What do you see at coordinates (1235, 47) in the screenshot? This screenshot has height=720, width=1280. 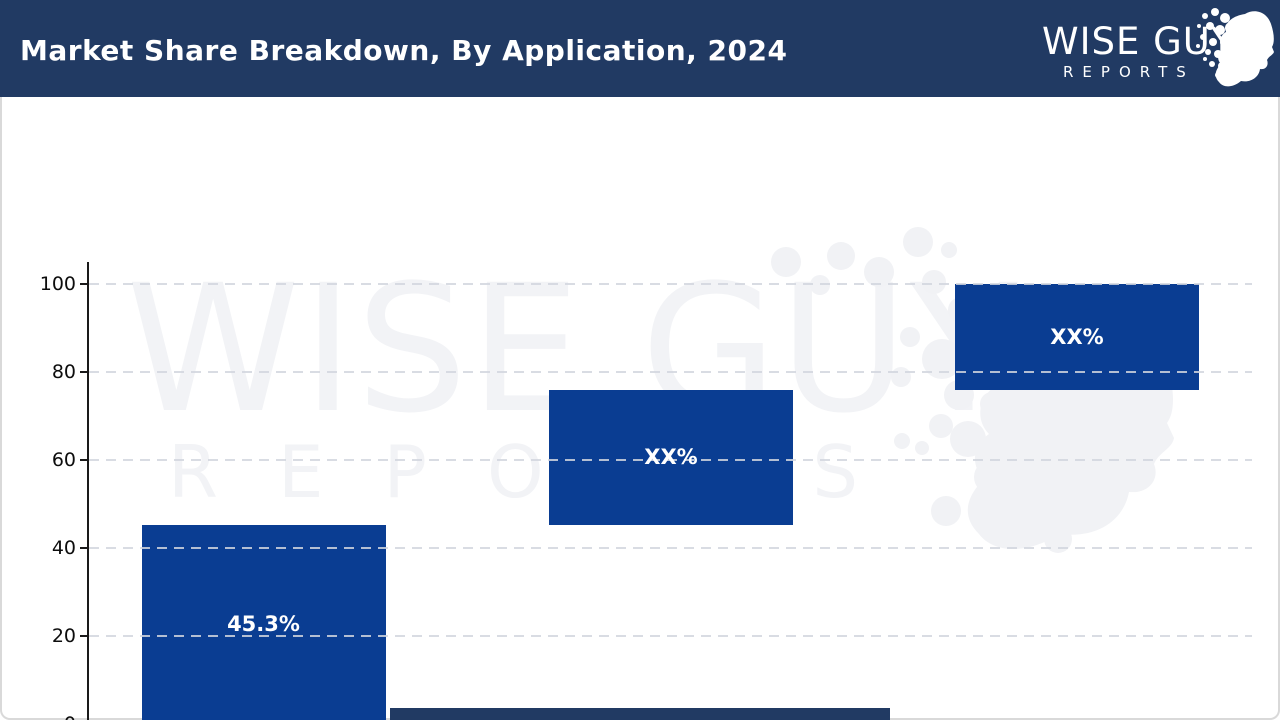 I see `logo-dot-head-icon` at bounding box center [1235, 47].